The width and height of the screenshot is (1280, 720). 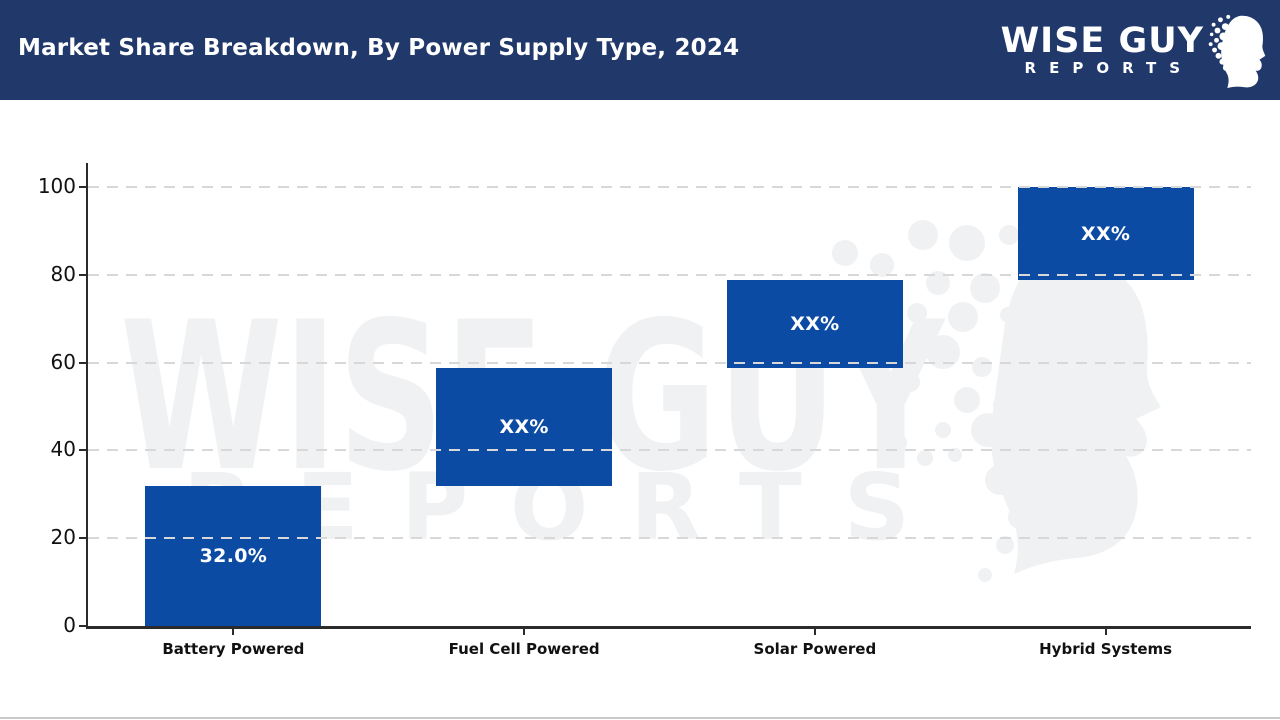 I want to click on x-axis-label-hybrid-systems: Hybrid Systems, so click(x=1106, y=649).